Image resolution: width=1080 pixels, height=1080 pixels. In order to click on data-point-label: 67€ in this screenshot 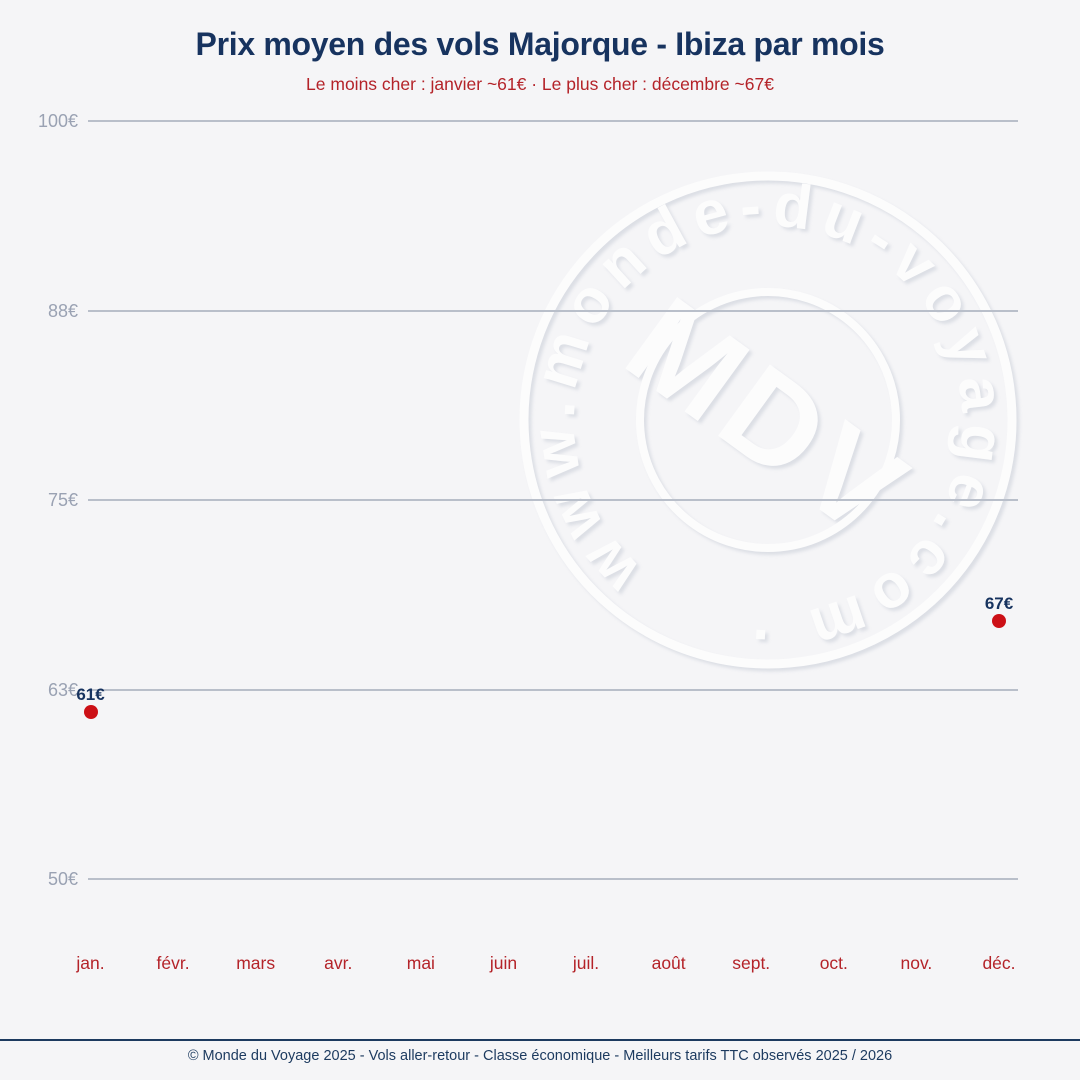, I will do `click(999, 604)`.